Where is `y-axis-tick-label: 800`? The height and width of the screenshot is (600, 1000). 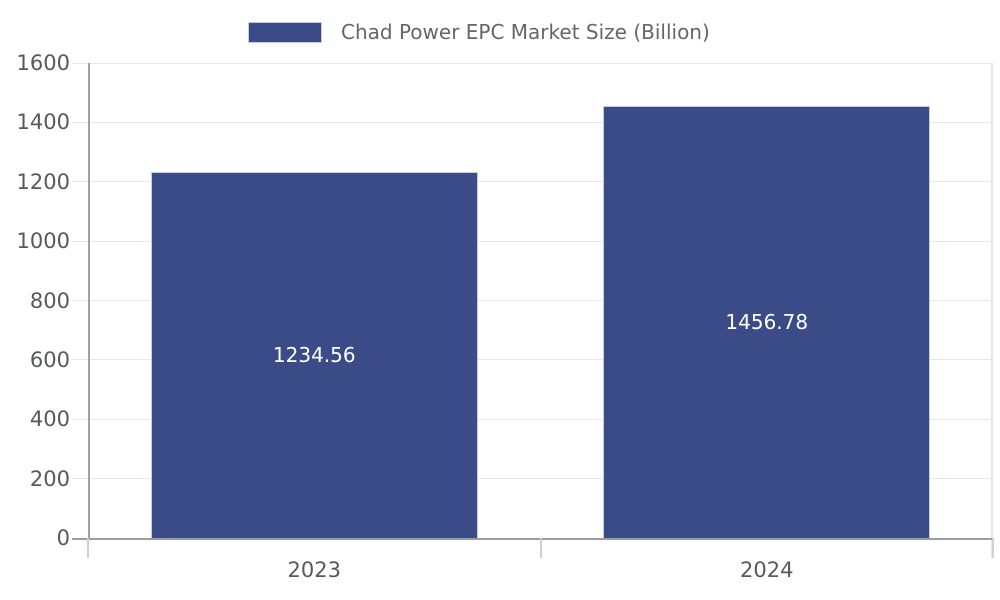 y-axis-tick-label: 800 is located at coordinates (49, 300).